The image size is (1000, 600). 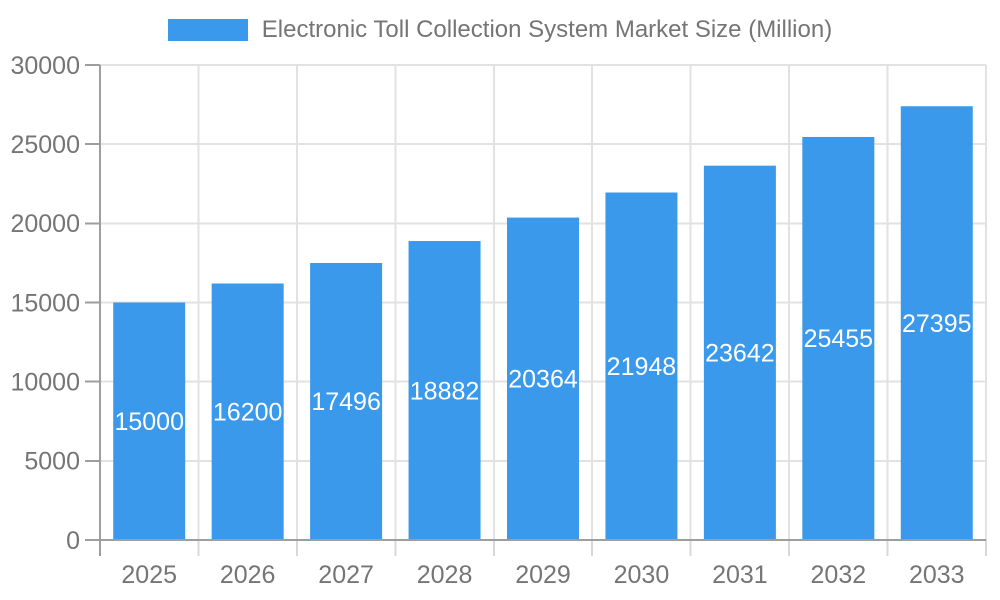 What do you see at coordinates (45, 303) in the screenshot?
I see `y-axis-tick-label: 15000` at bounding box center [45, 303].